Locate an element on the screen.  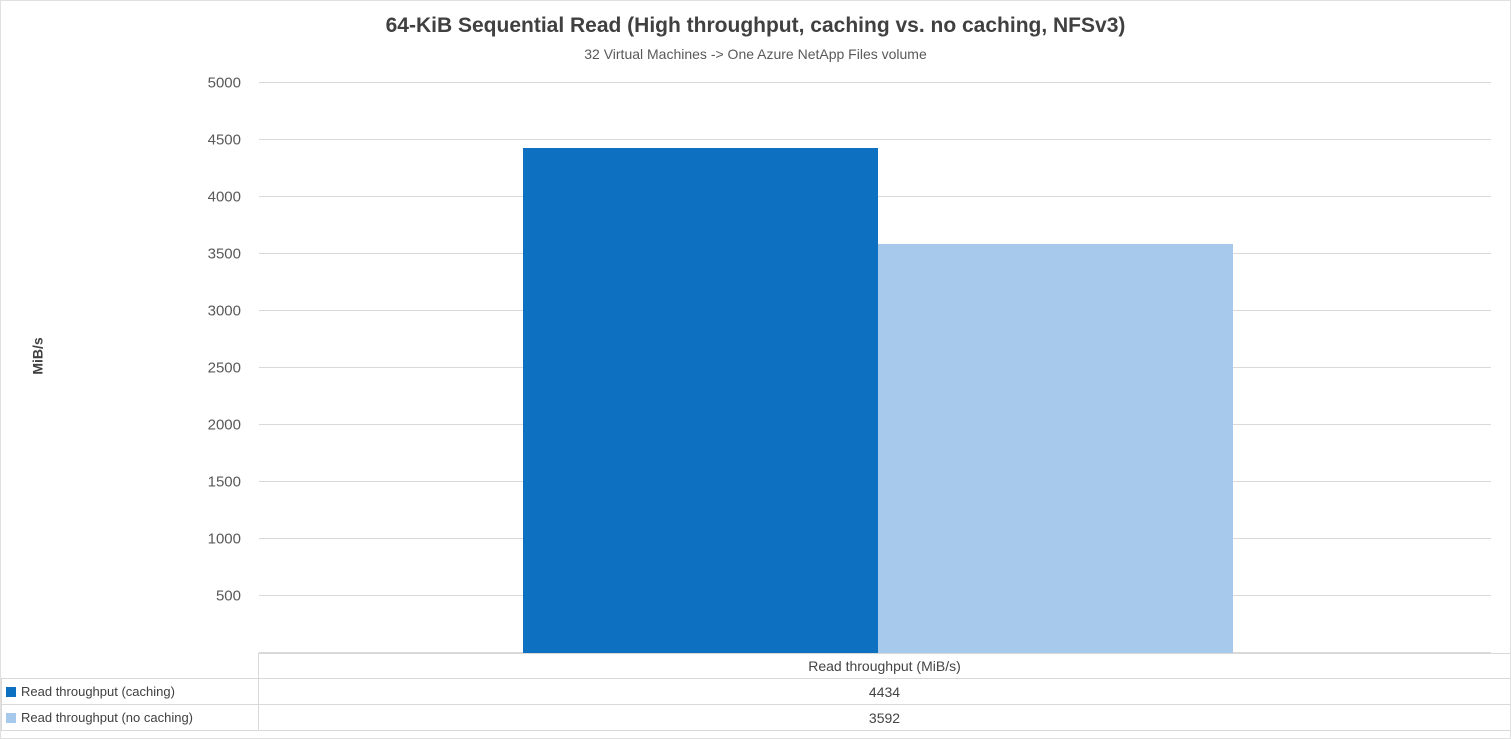
y-tick-label: 1000 is located at coordinates (224, 539).